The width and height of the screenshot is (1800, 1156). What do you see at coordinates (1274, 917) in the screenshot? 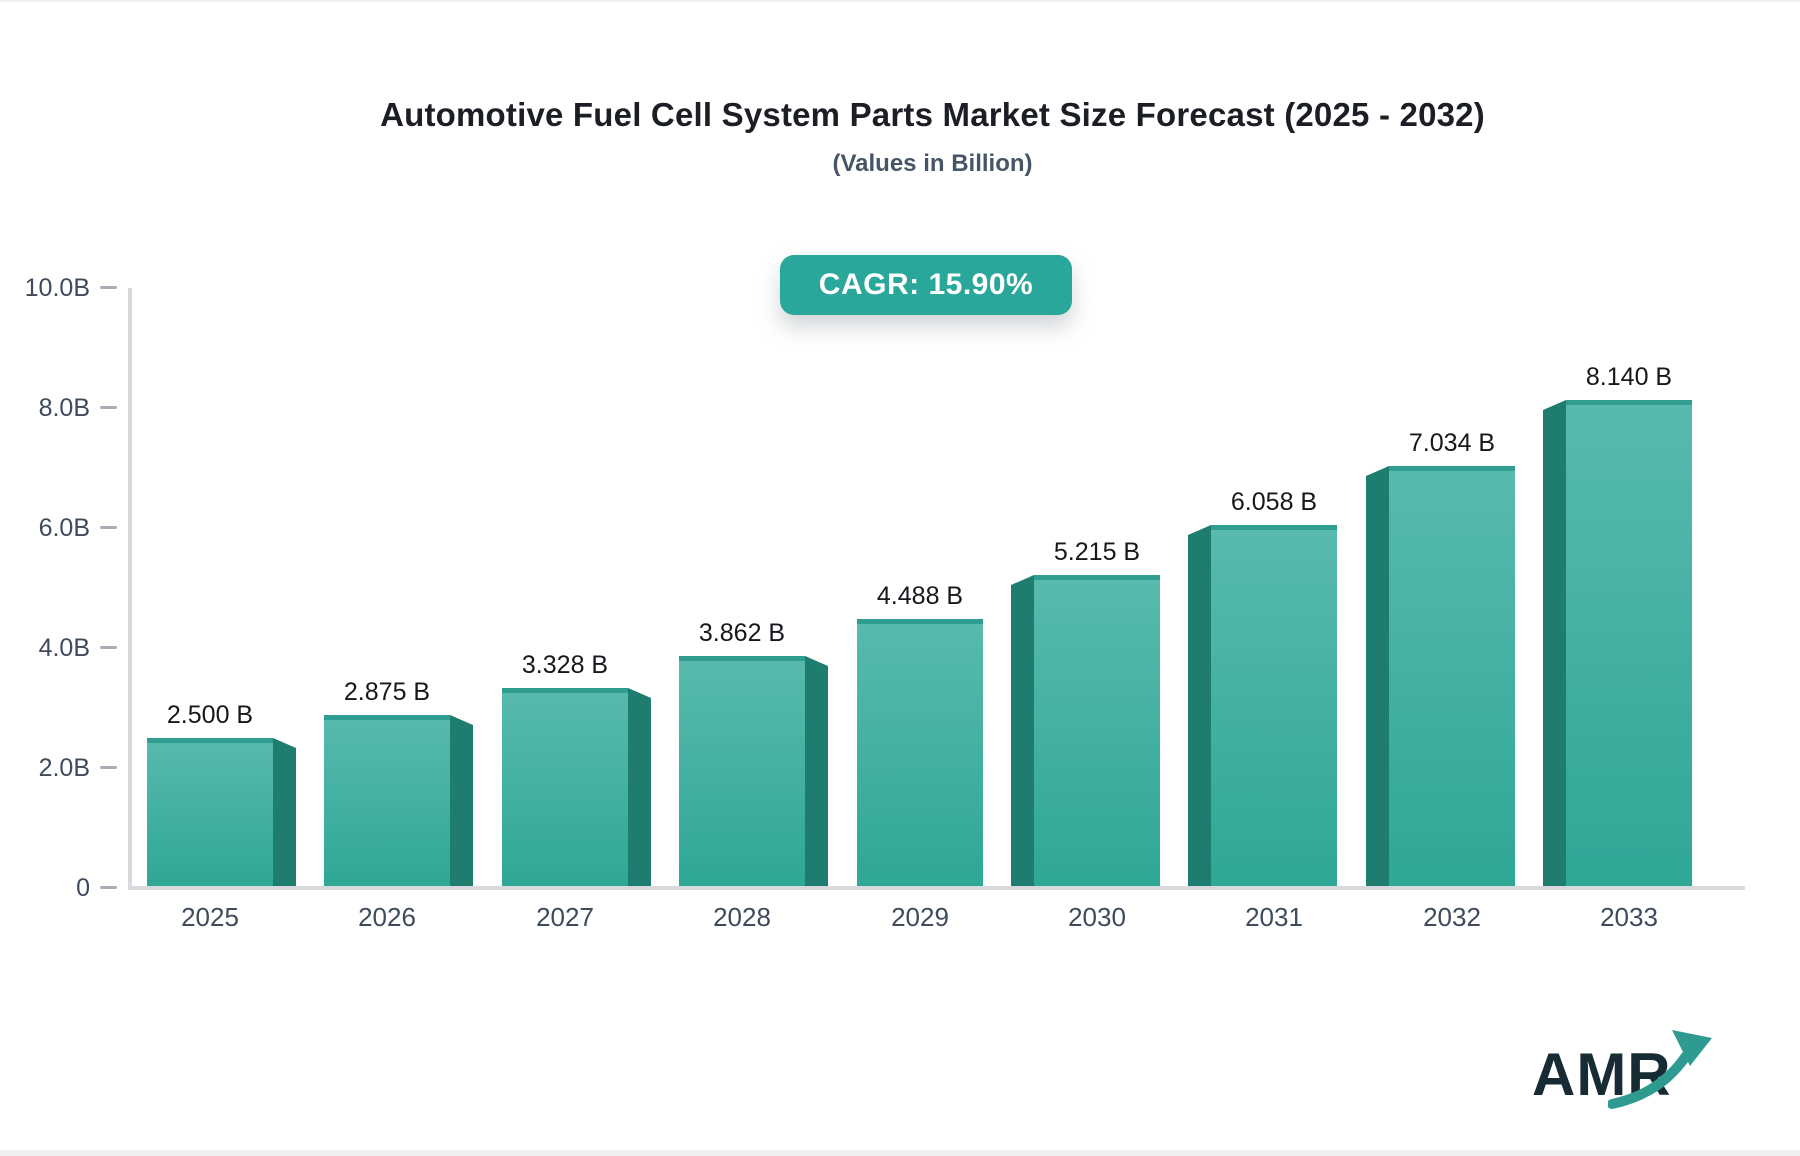
I see `x-axis-tick-label: 2031` at bounding box center [1274, 917].